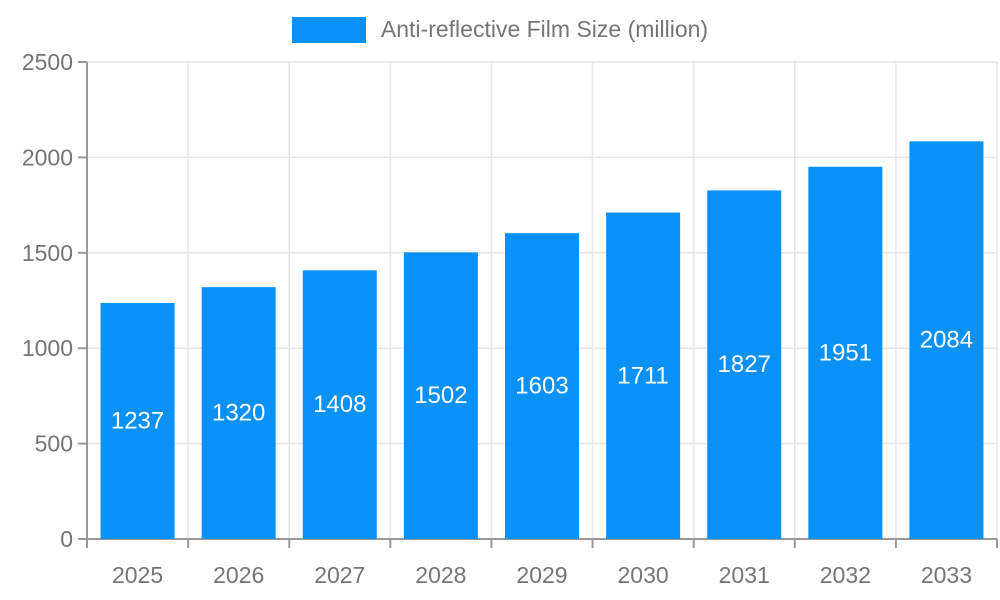  I want to click on x-axis-tick-label: 2027, so click(339, 575).